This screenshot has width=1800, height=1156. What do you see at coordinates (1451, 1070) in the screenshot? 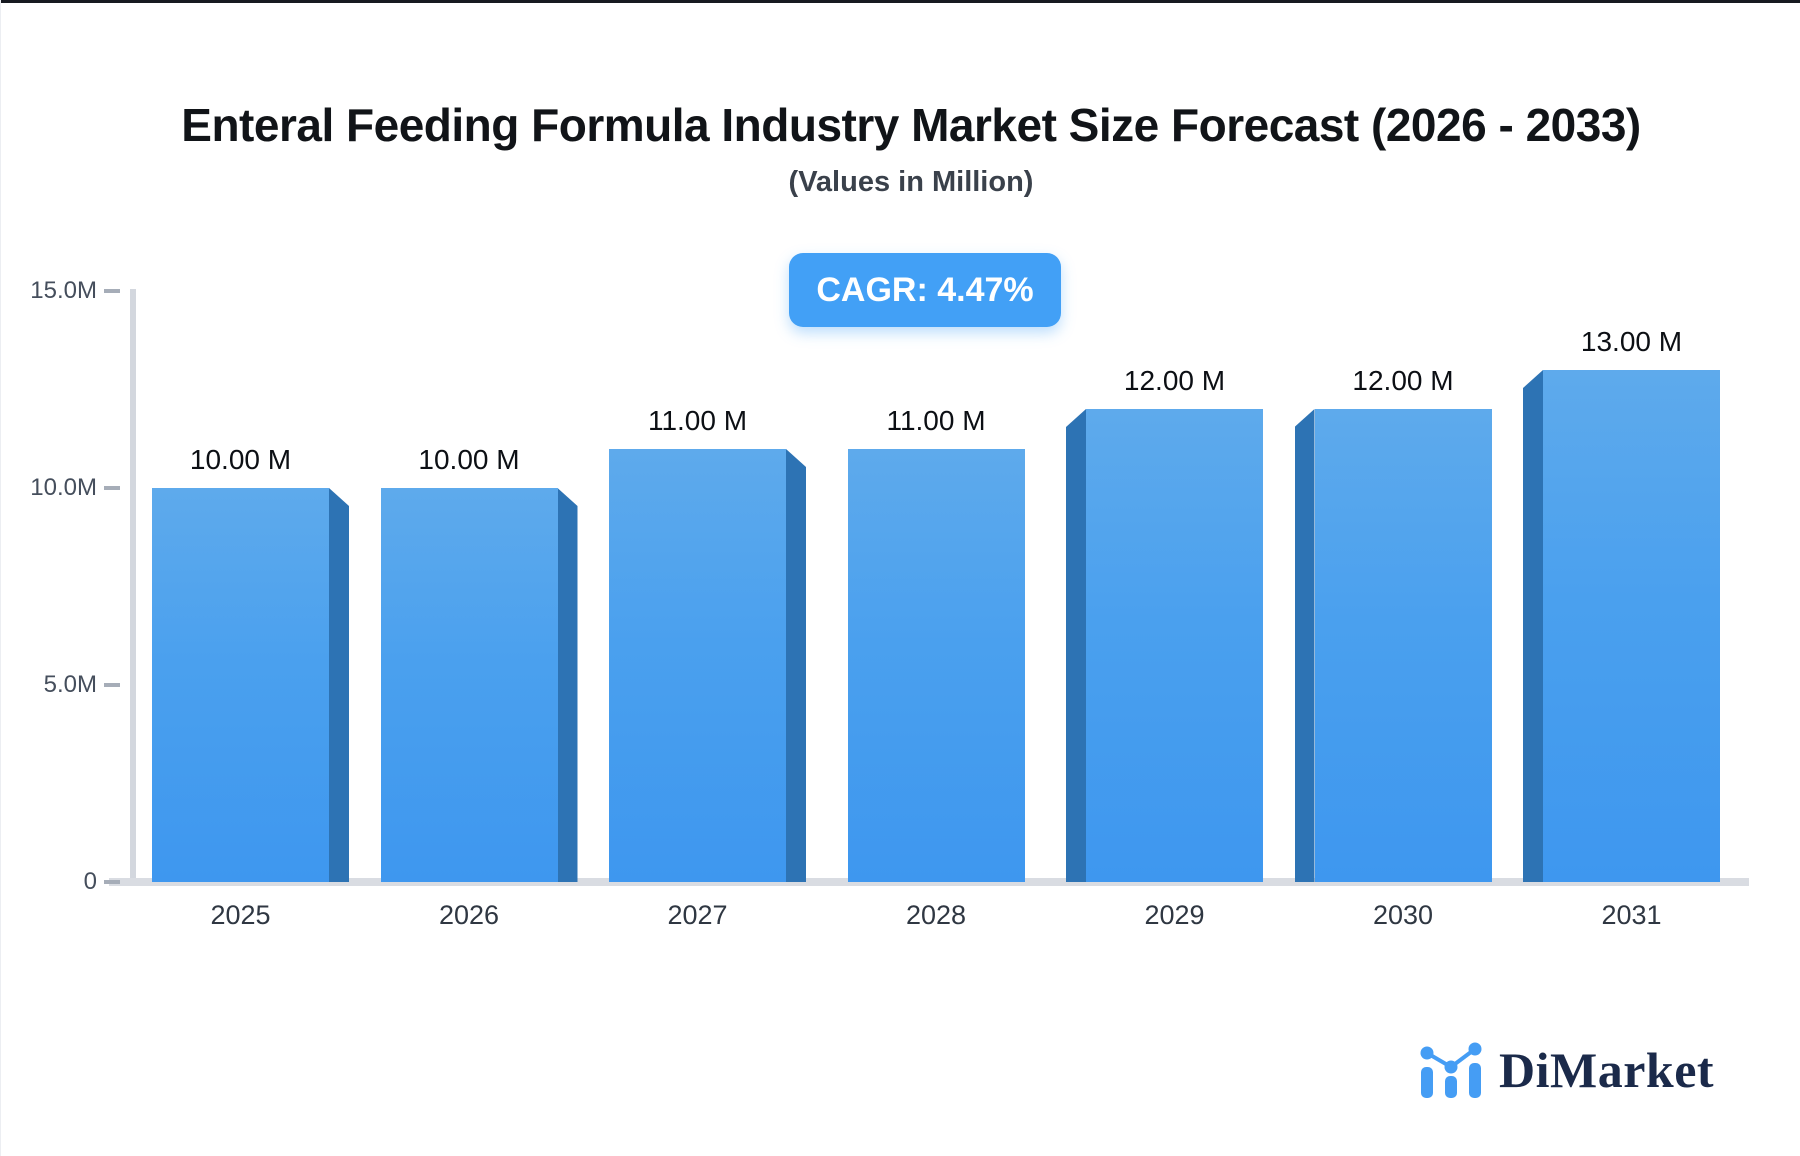
I see `mini-bar-line-chart-icon` at bounding box center [1451, 1070].